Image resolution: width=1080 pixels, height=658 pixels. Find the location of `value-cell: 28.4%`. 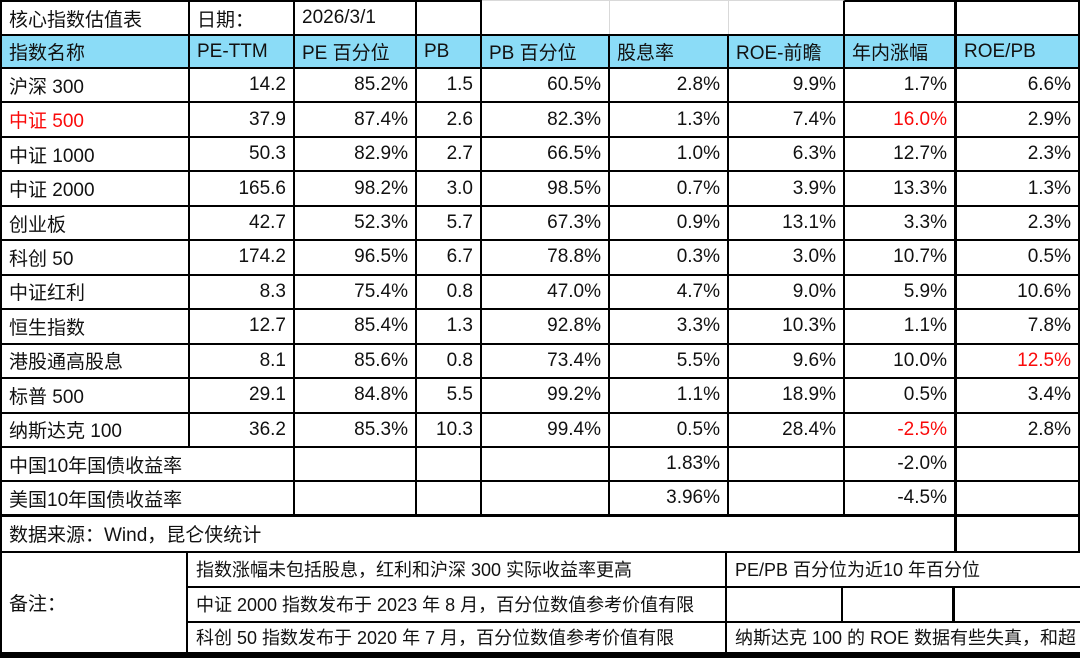

value-cell: 28.4% is located at coordinates (787, 429).